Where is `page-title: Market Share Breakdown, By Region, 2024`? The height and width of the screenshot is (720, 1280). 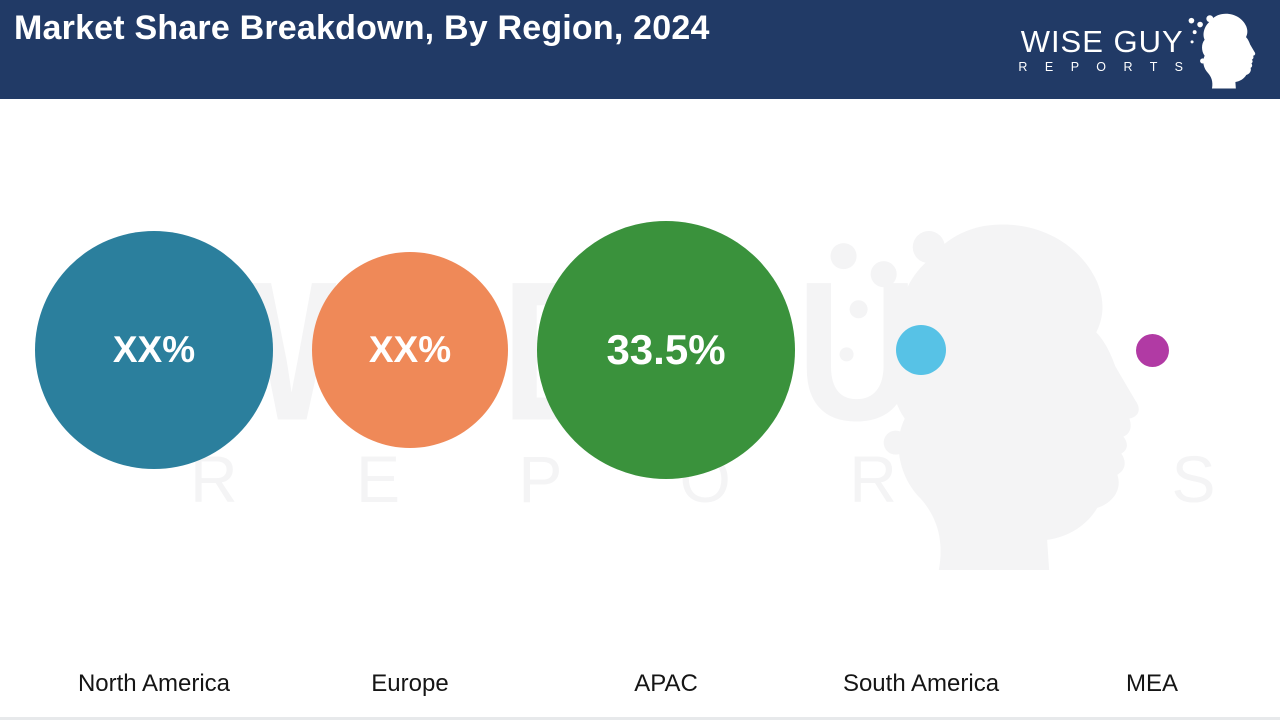 page-title: Market Share Breakdown, By Region, 2024 is located at coordinates (362, 28).